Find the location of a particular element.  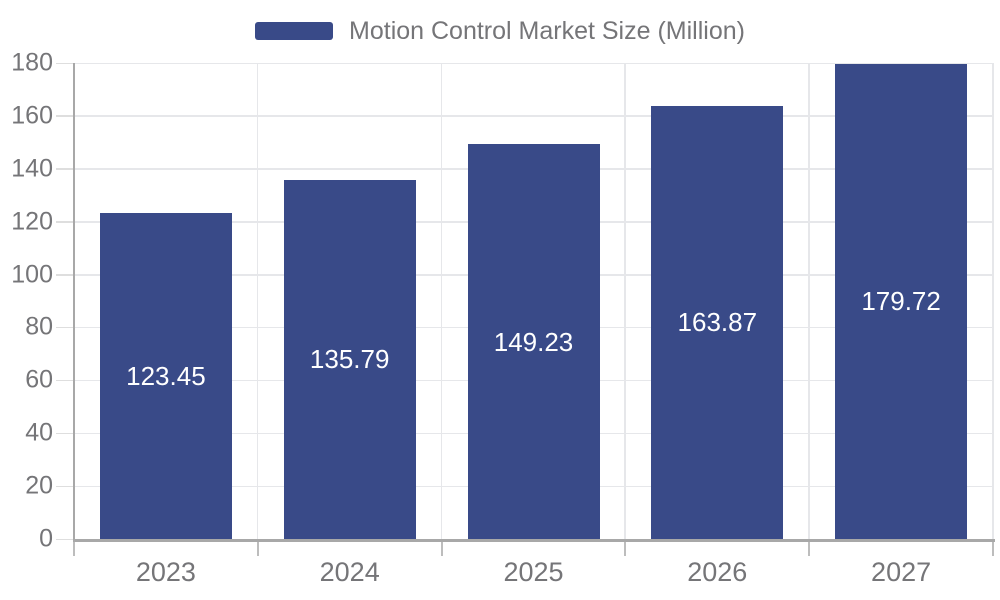

x-axis: 2023 2024 2025 2026 2027 is located at coordinates (533, 577).